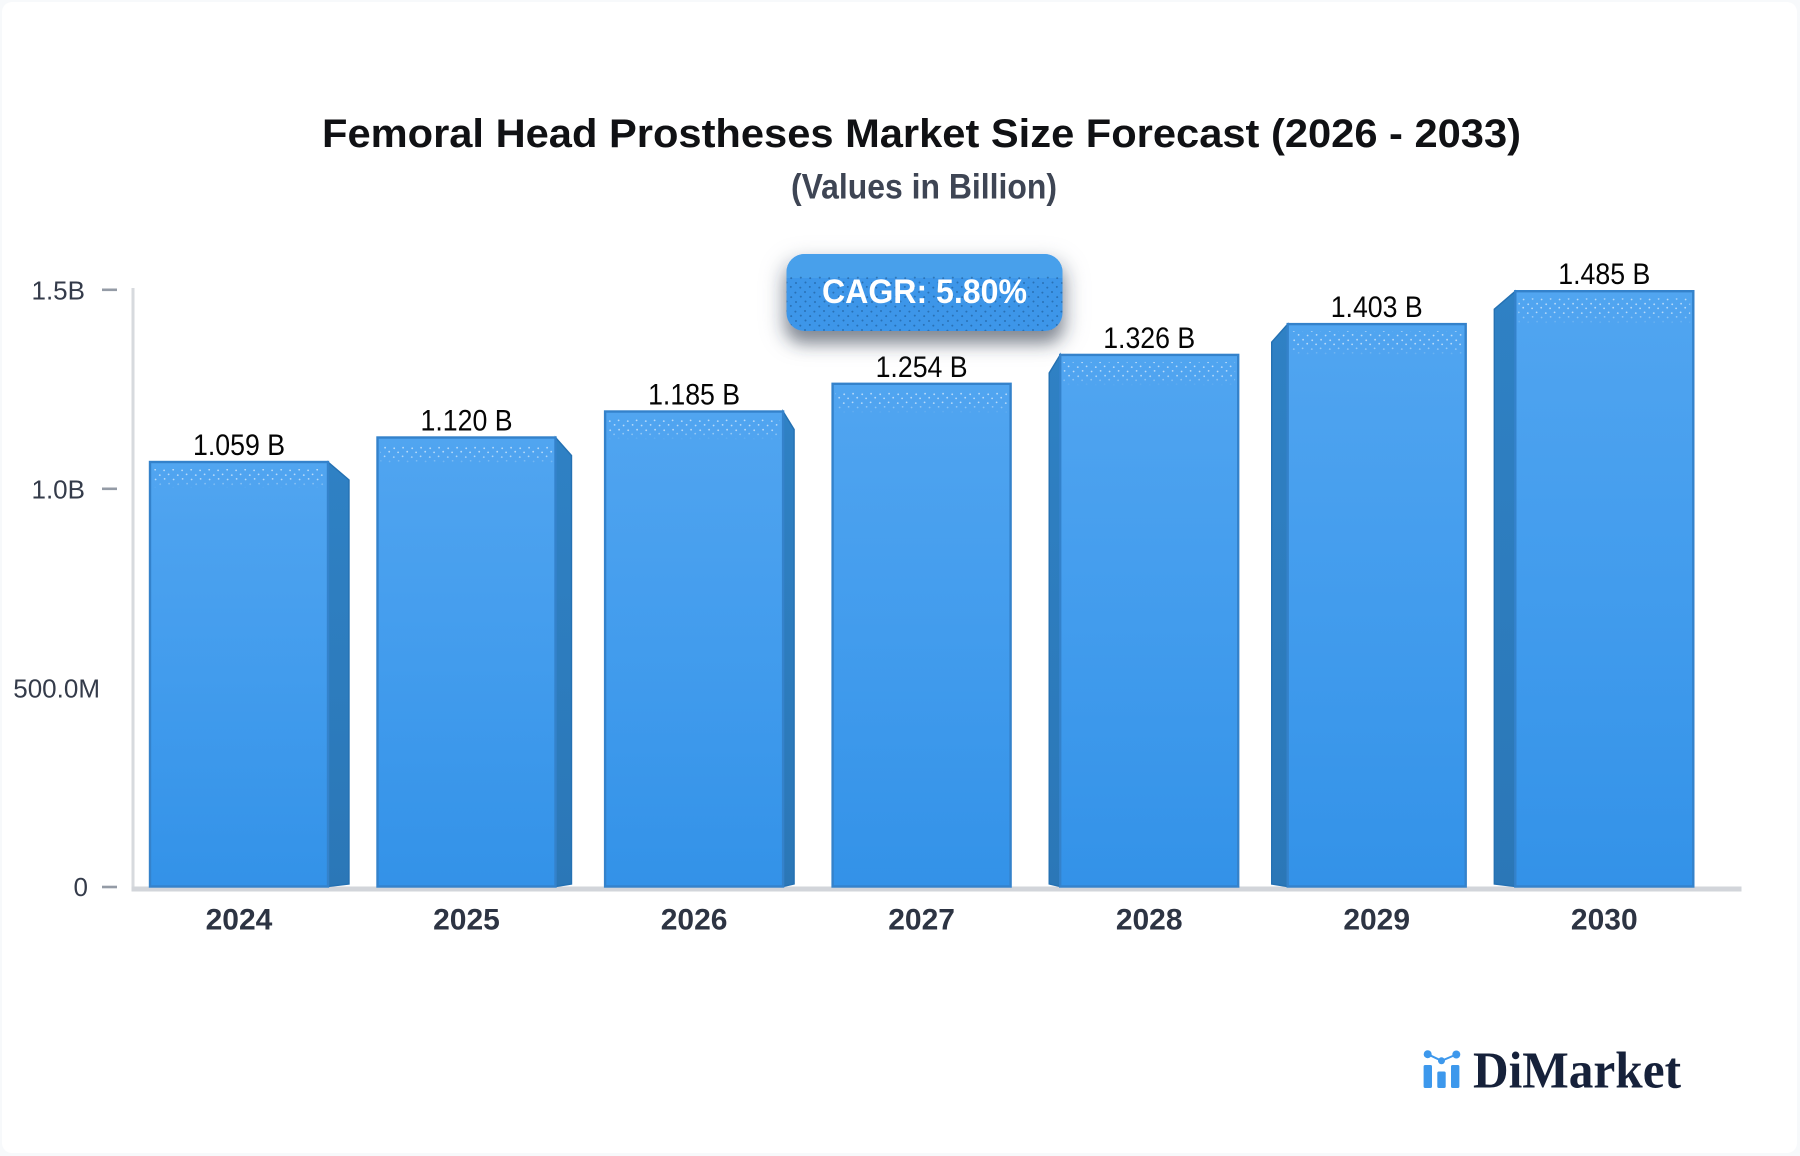  I want to click on svg-text: 1.059 B, so click(239, 445).